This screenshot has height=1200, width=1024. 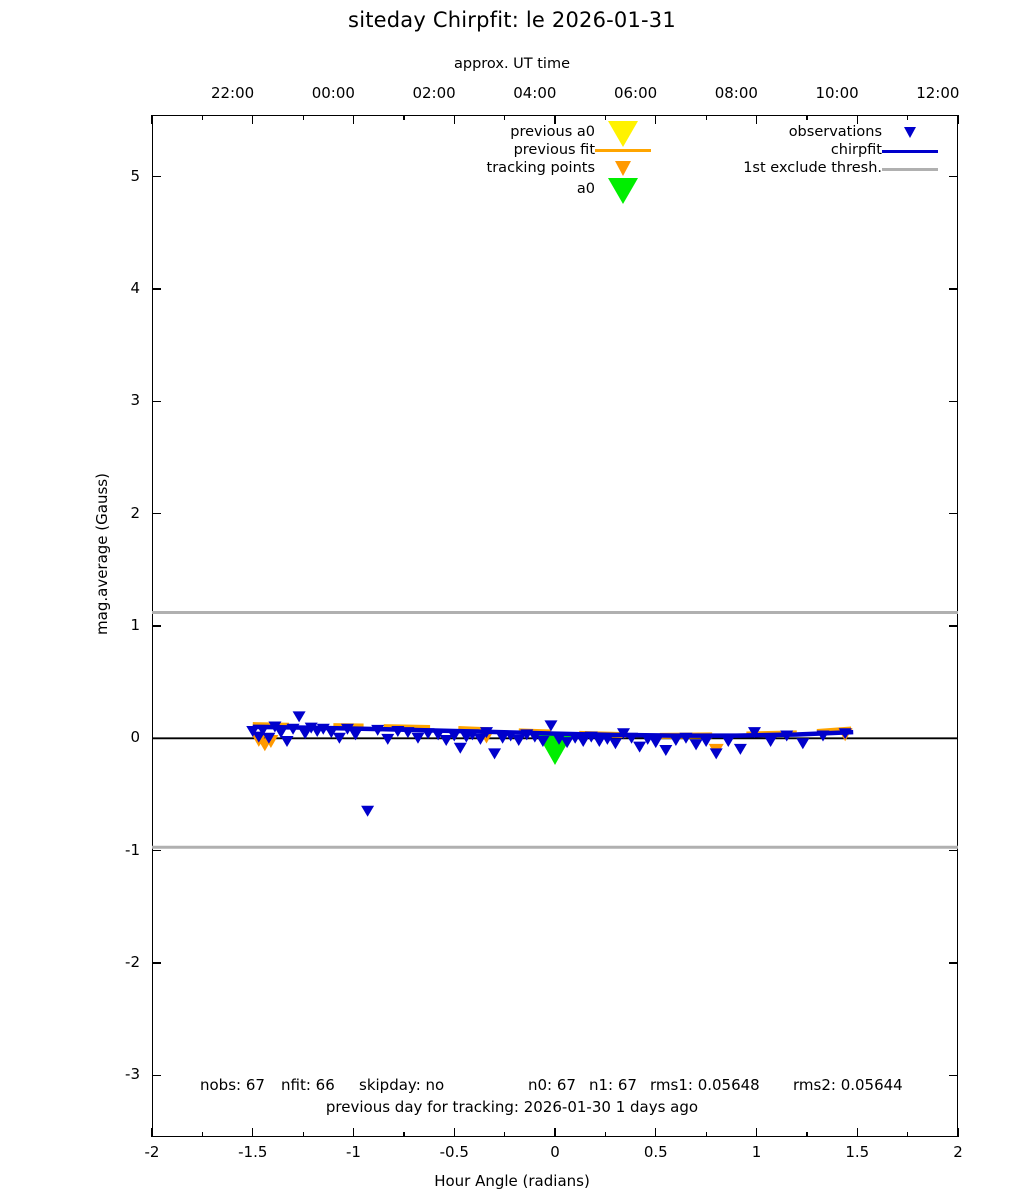 I want to click on legend-label-left-2: tracking points, so click(x=540, y=168).